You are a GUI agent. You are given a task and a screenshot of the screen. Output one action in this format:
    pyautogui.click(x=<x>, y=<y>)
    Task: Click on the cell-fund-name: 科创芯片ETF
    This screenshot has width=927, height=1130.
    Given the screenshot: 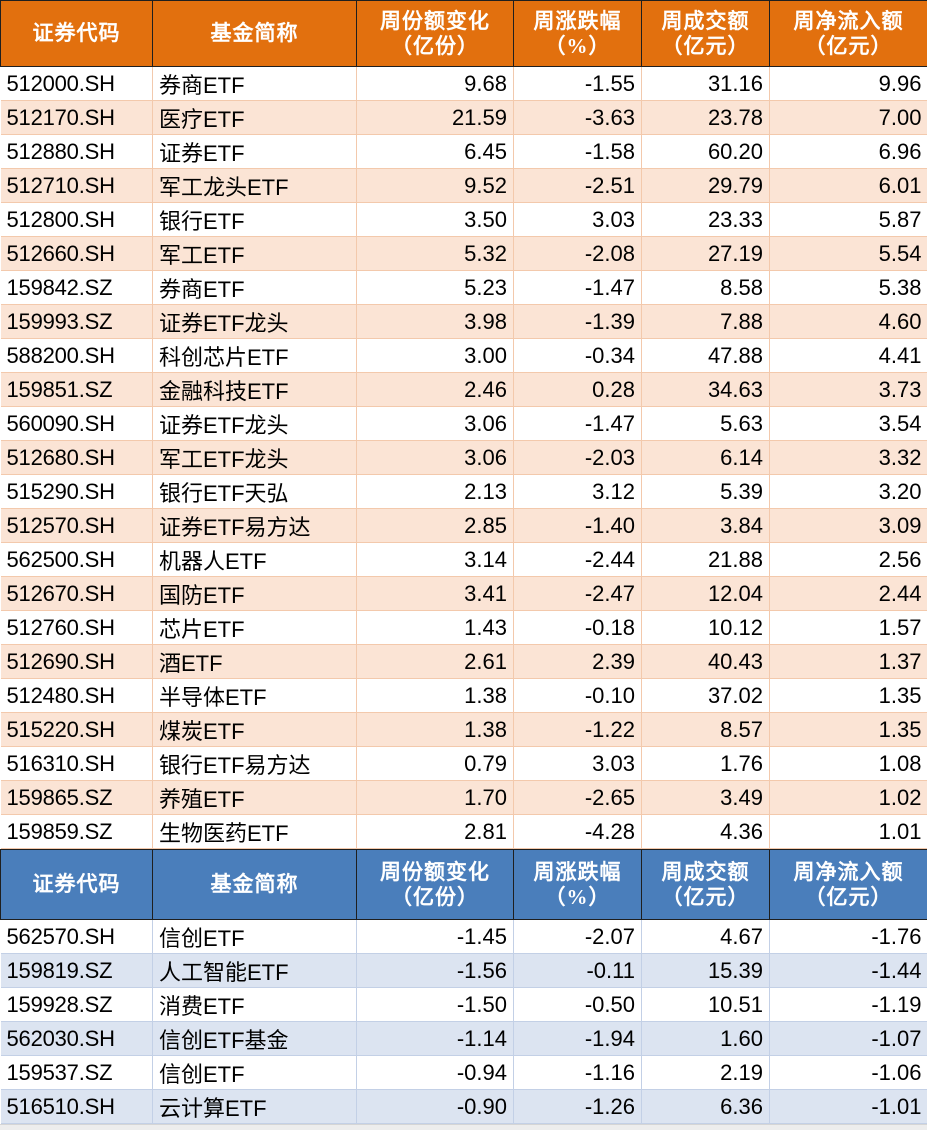 What is the action you would take?
    pyautogui.click(x=255, y=356)
    